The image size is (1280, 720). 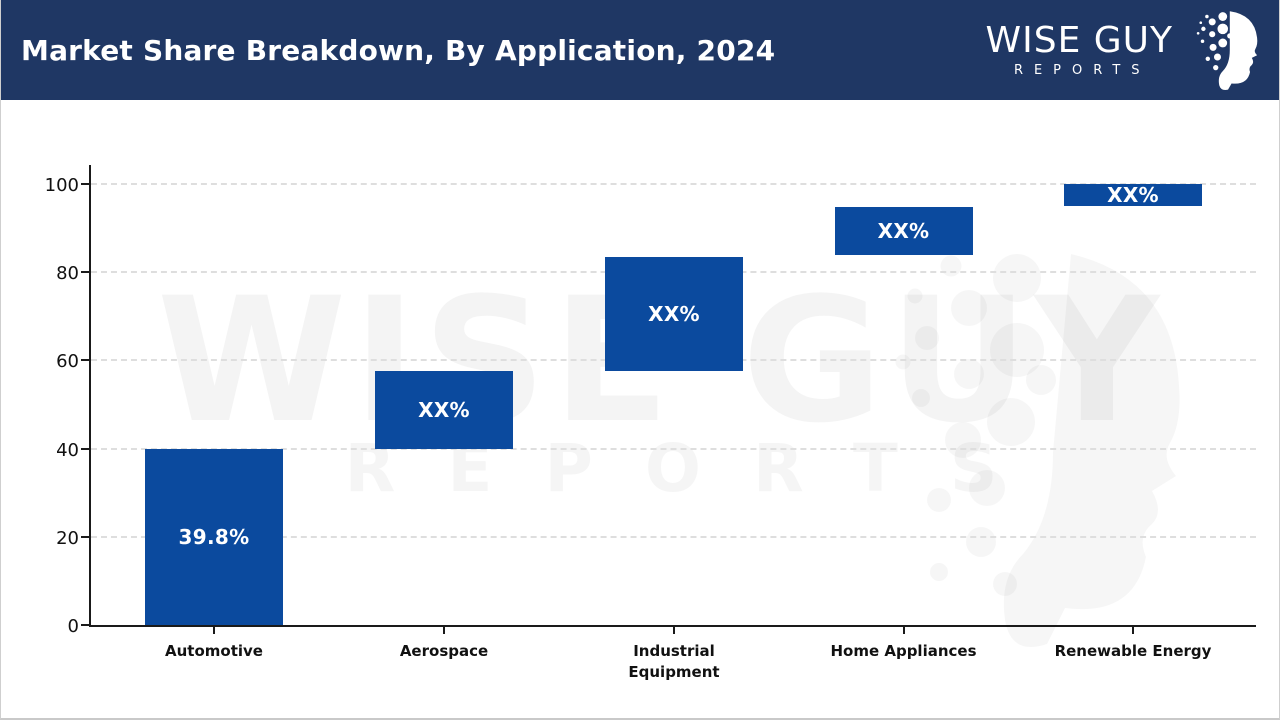 I want to click on logo-wordmark: WISE GUY, so click(x=1079, y=40).